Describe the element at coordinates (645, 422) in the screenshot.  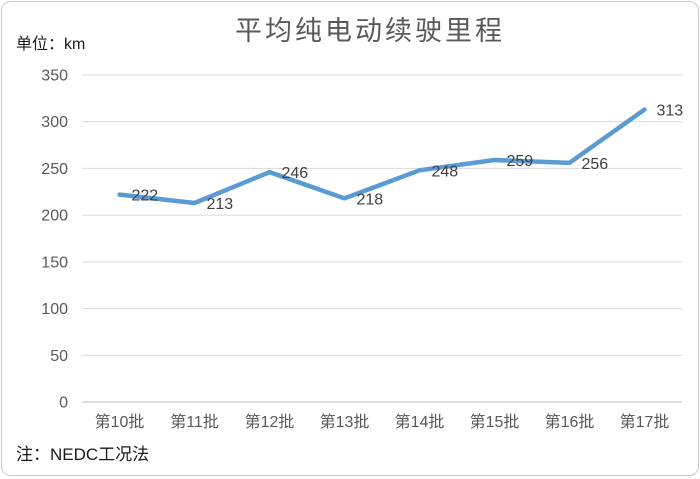
I see `x-axis-label: 第17批` at that location.